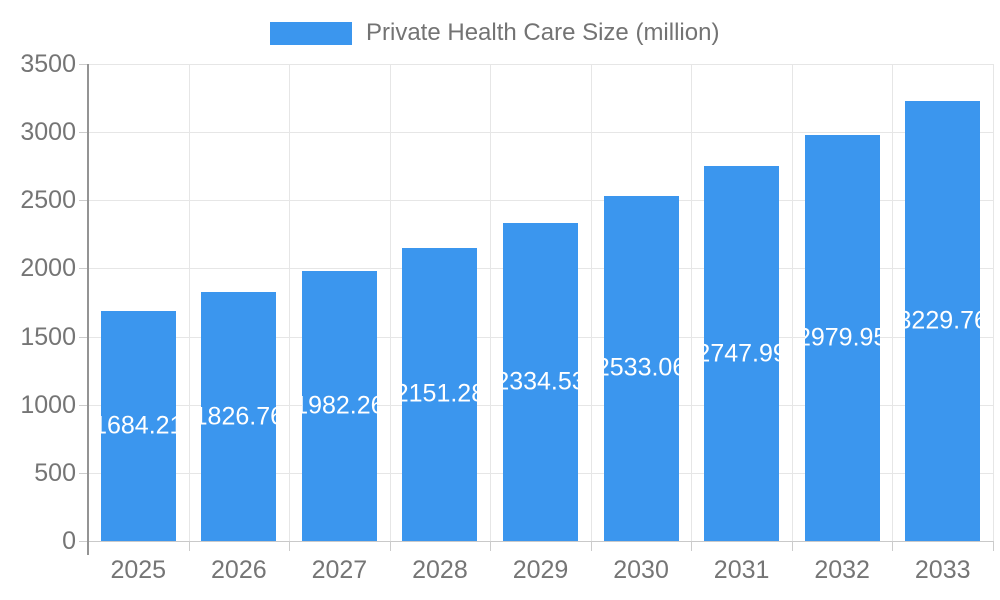  I want to click on bar-value-label: 2151.28, so click(439, 393).